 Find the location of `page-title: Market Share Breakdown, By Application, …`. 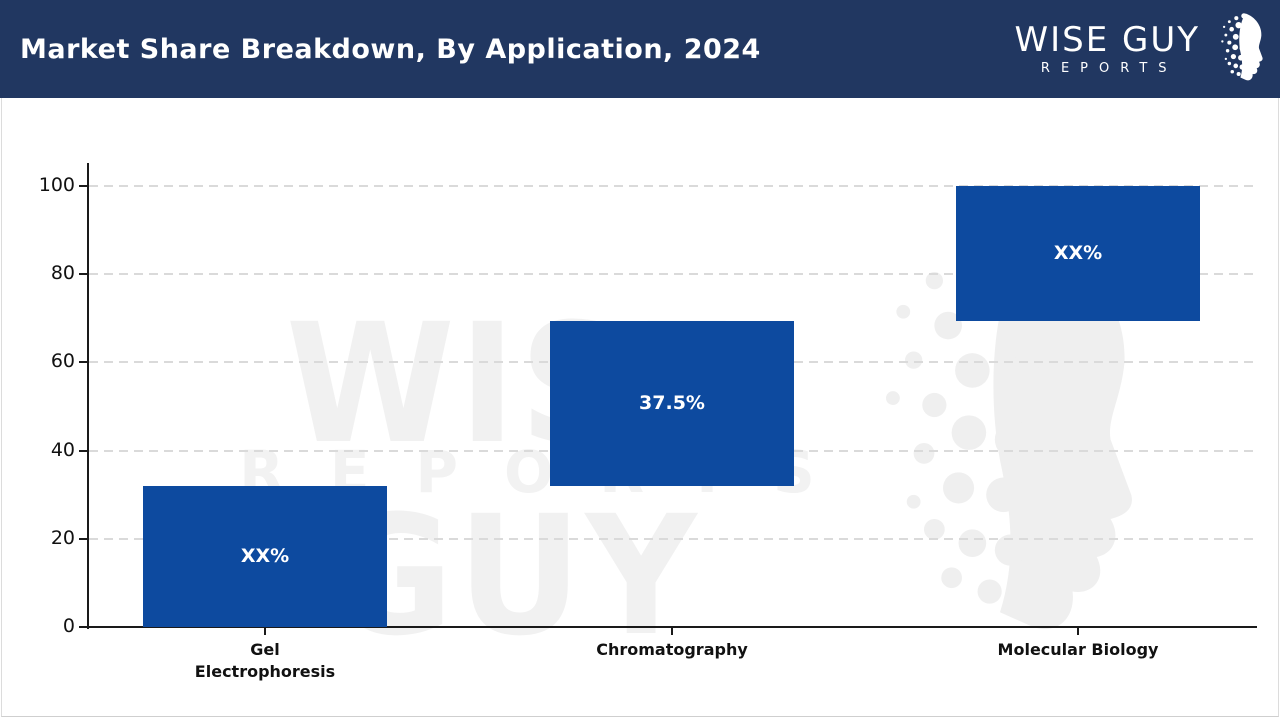

page-title: Market Share Breakdown, By Application, … is located at coordinates (390, 49).